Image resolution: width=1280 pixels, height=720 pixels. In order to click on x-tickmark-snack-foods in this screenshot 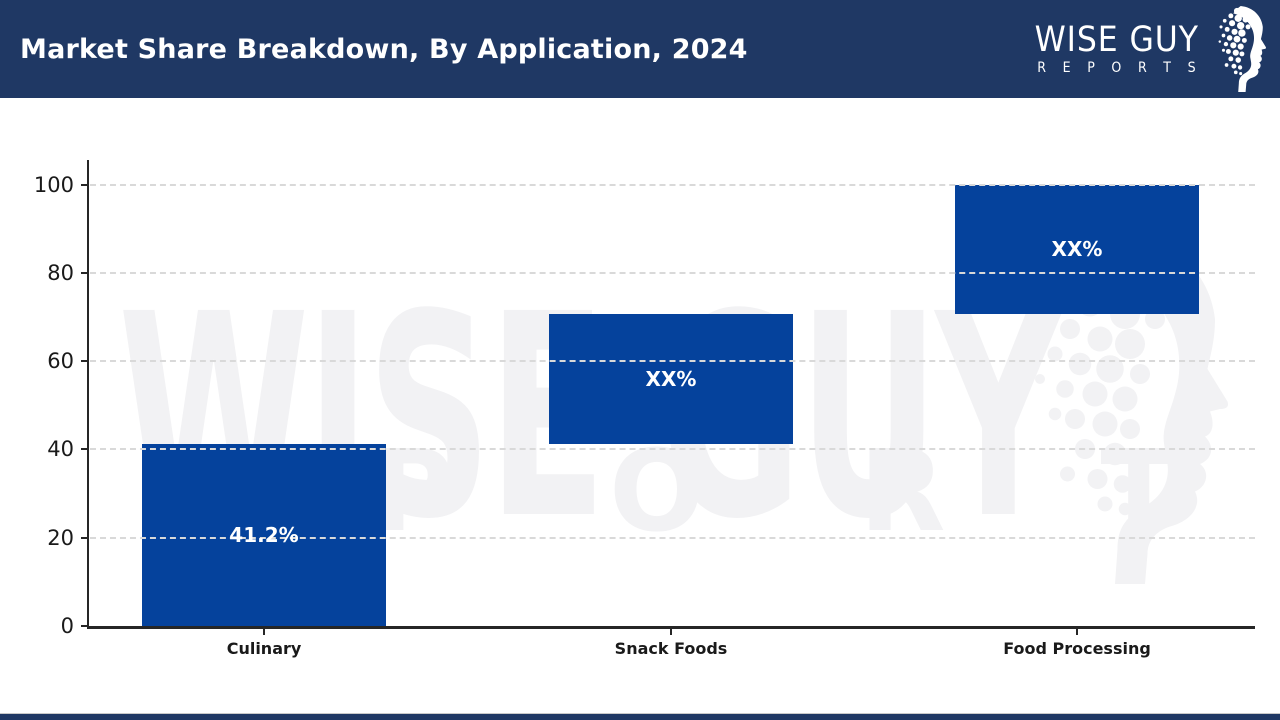, I will do `click(671, 631)`.